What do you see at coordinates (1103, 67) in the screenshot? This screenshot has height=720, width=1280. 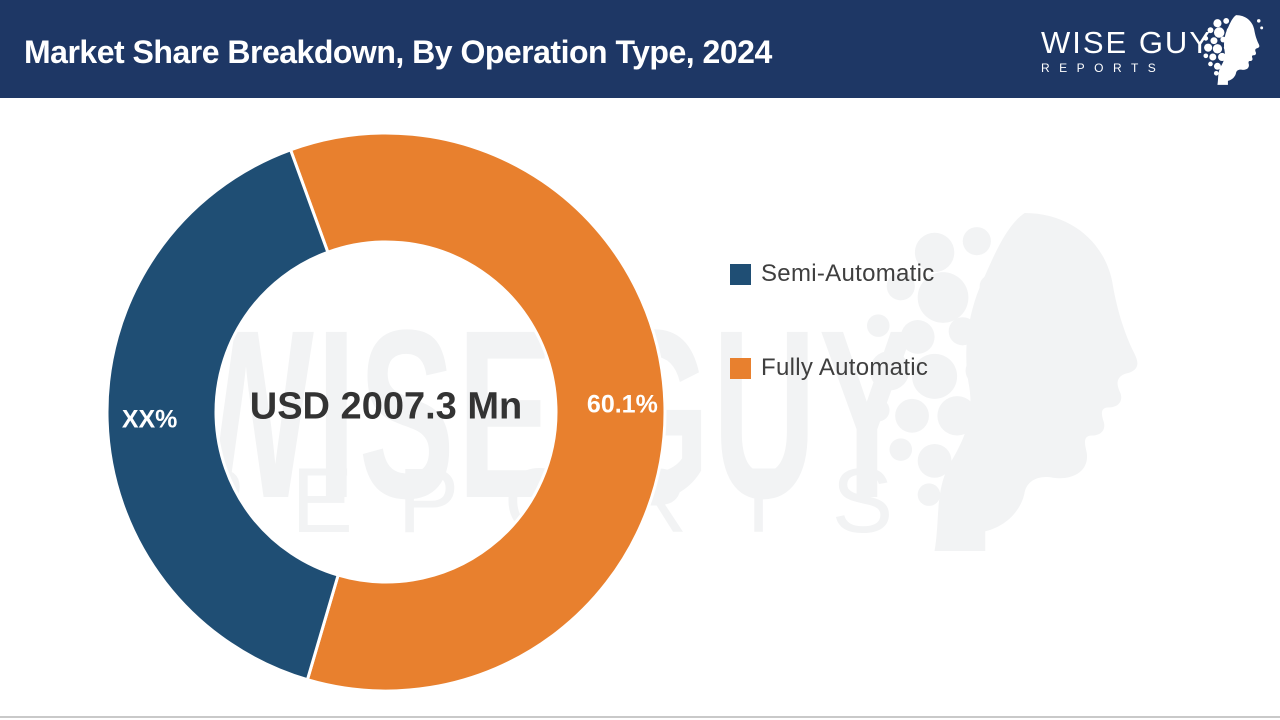 I see `brand-subtitle: REPORTS` at bounding box center [1103, 67].